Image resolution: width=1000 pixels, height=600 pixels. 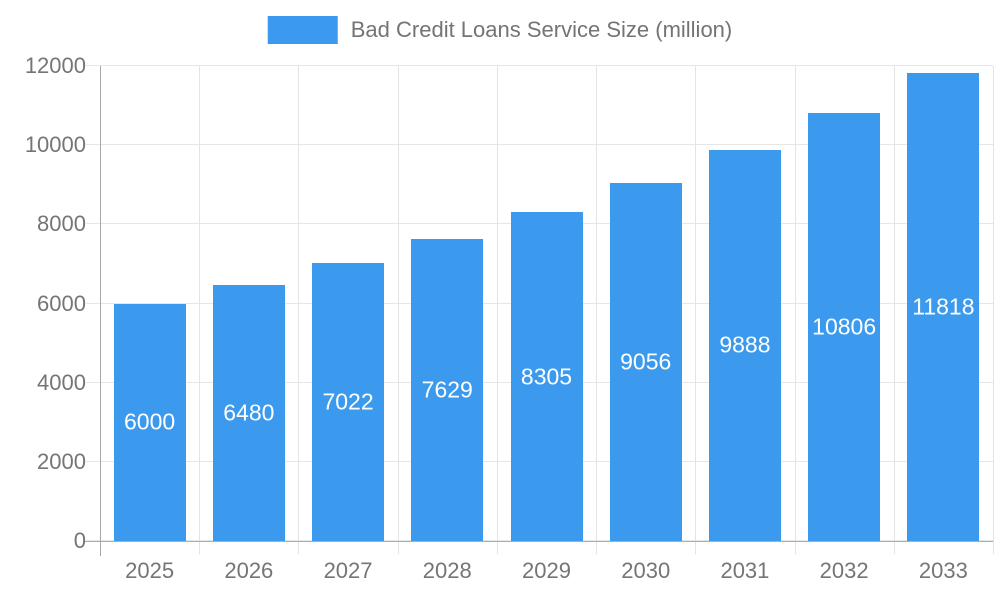 I want to click on bar-value-label: 10806, so click(x=844, y=326).